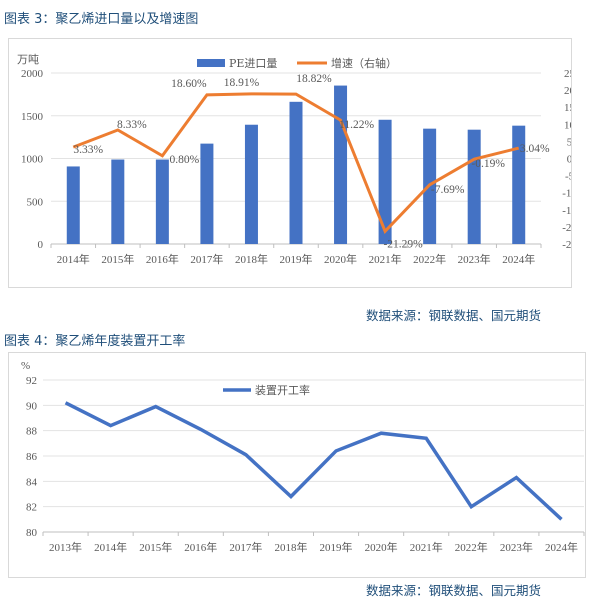 Image resolution: width=608 pixels, height=599 pixels. What do you see at coordinates (567, 125) in the screenshot?
I see `y2-axis-tick-label: 10.00%` at bounding box center [567, 125].